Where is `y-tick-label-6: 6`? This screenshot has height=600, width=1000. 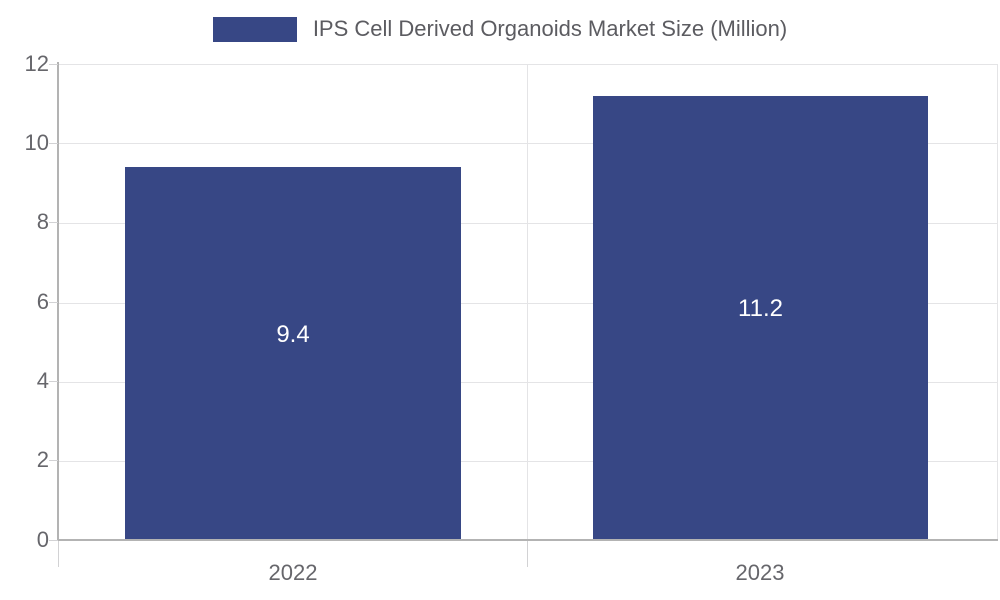 y-tick-label-6: 6 is located at coordinates (42, 301).